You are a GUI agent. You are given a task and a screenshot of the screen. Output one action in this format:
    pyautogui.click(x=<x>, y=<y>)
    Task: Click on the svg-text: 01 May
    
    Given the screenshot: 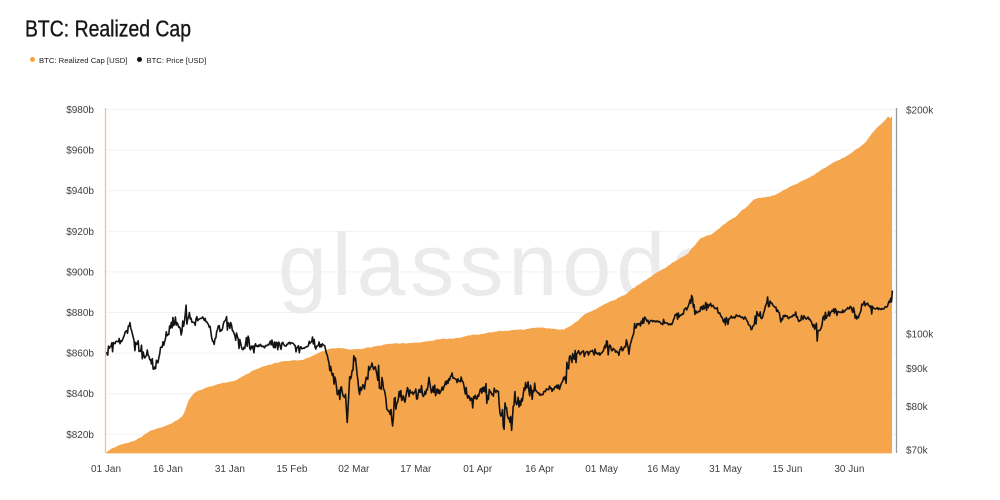 What is the action you would take?
    pyautogui.click(x=601, y=469)
    